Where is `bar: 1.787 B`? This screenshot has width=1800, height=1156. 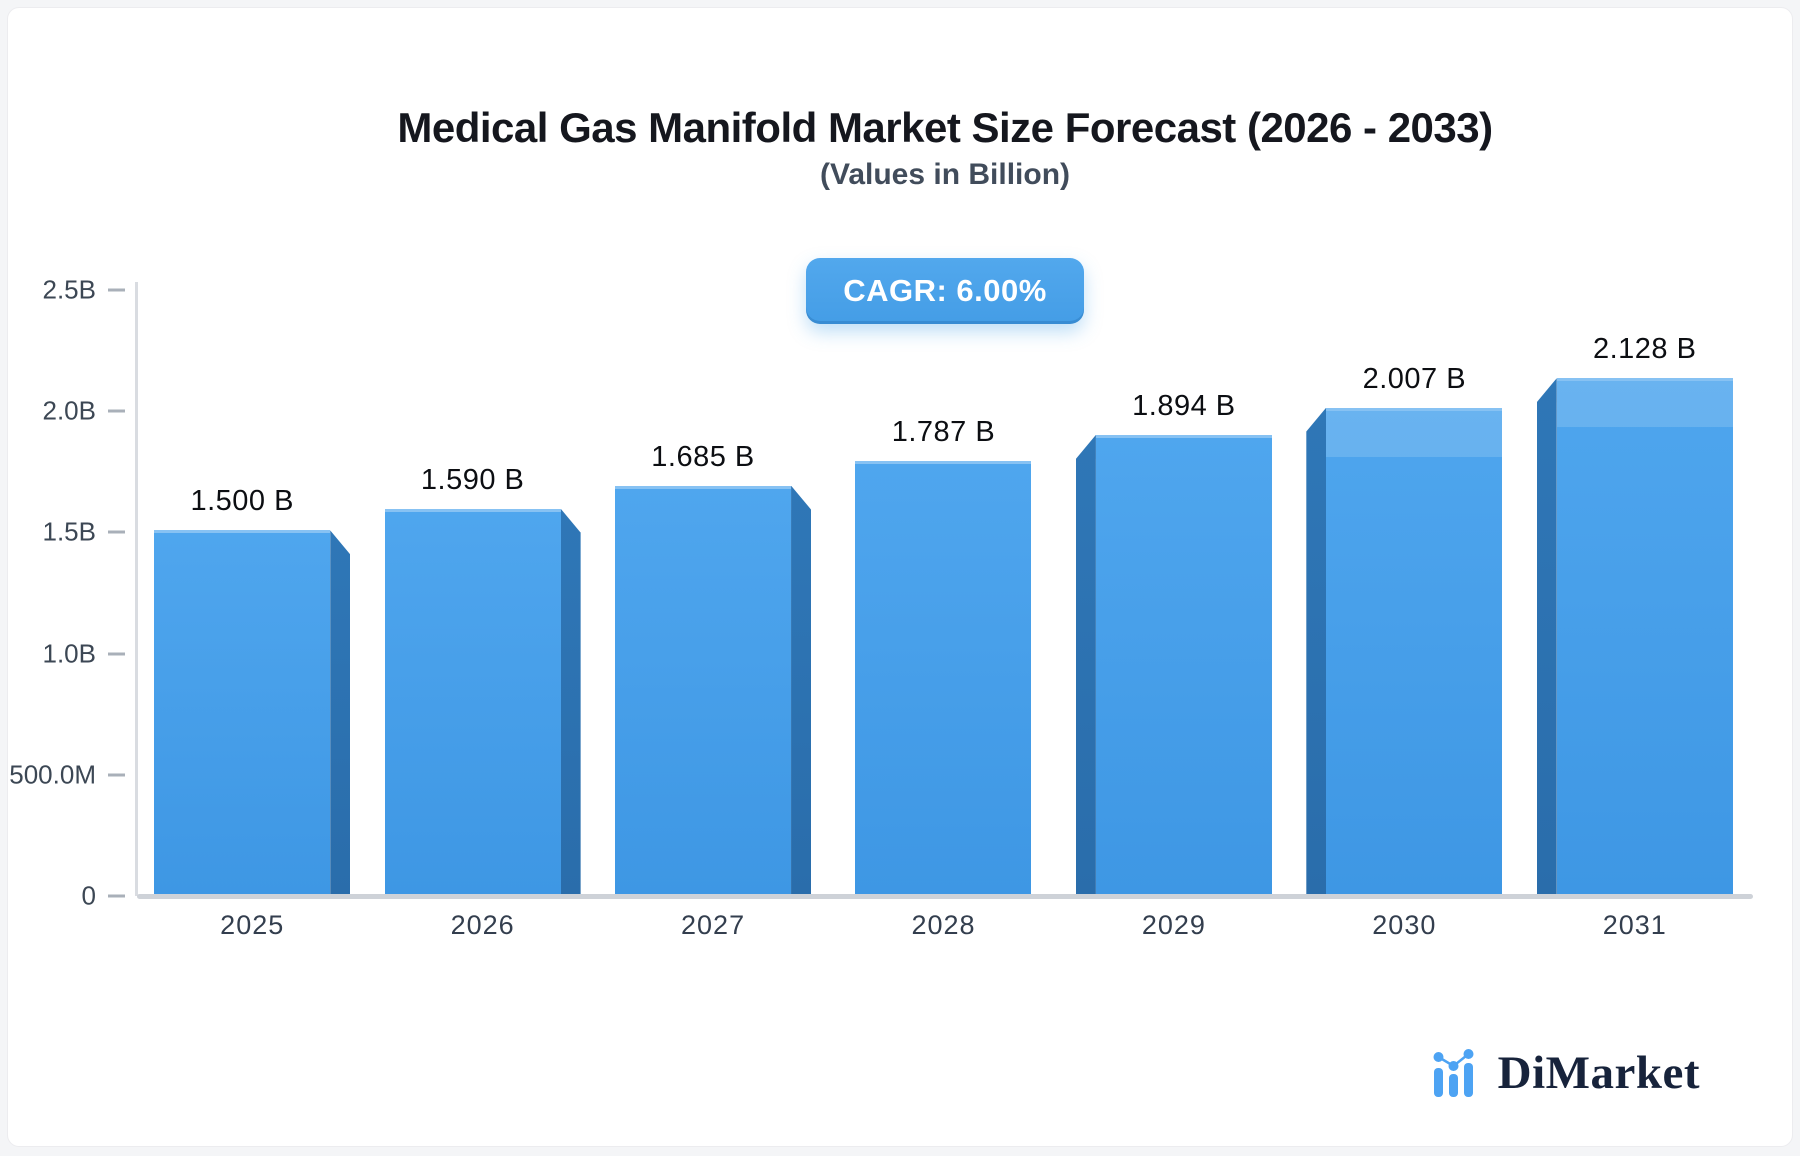
bar: 1.787 B is located at coordinates (943, 655).